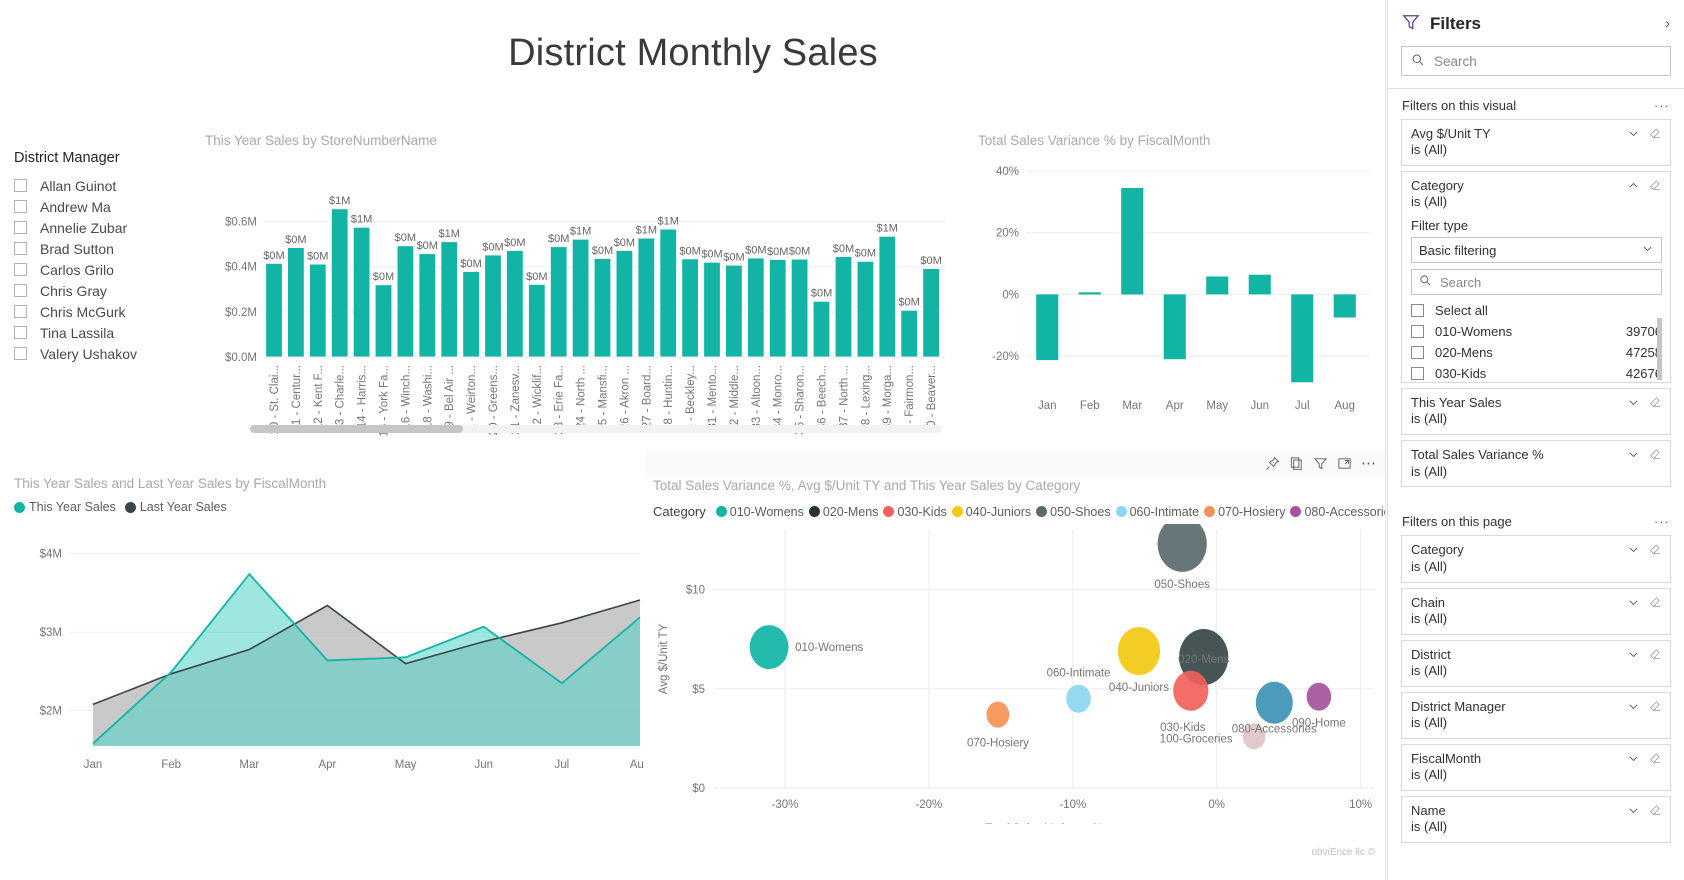  Describe the element at coordinates (109, 269) in the screenshot. I see `slicer-item: Carlos Grilo` at that location.